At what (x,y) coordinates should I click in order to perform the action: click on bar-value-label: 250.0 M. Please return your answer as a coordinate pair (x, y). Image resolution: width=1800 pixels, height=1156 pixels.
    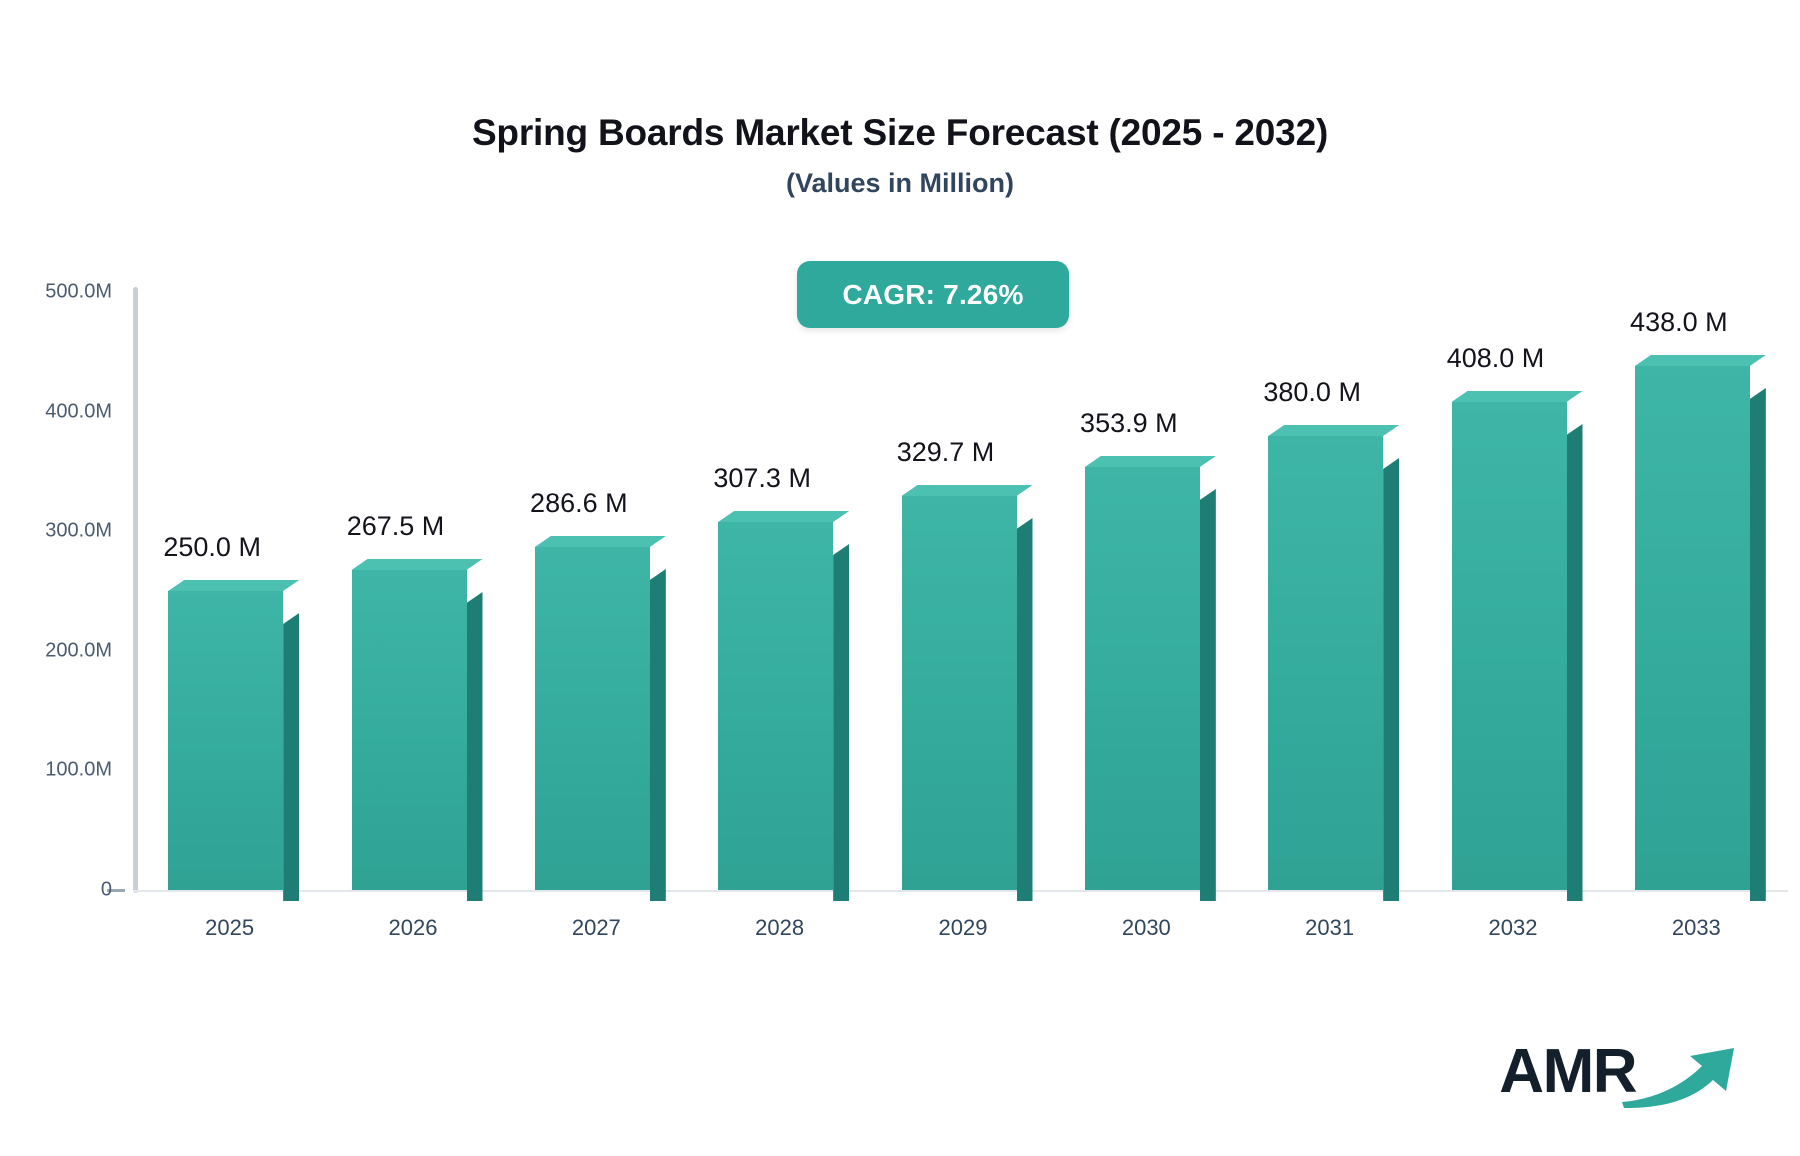
    Looking at the image, I should click on (212, 547).